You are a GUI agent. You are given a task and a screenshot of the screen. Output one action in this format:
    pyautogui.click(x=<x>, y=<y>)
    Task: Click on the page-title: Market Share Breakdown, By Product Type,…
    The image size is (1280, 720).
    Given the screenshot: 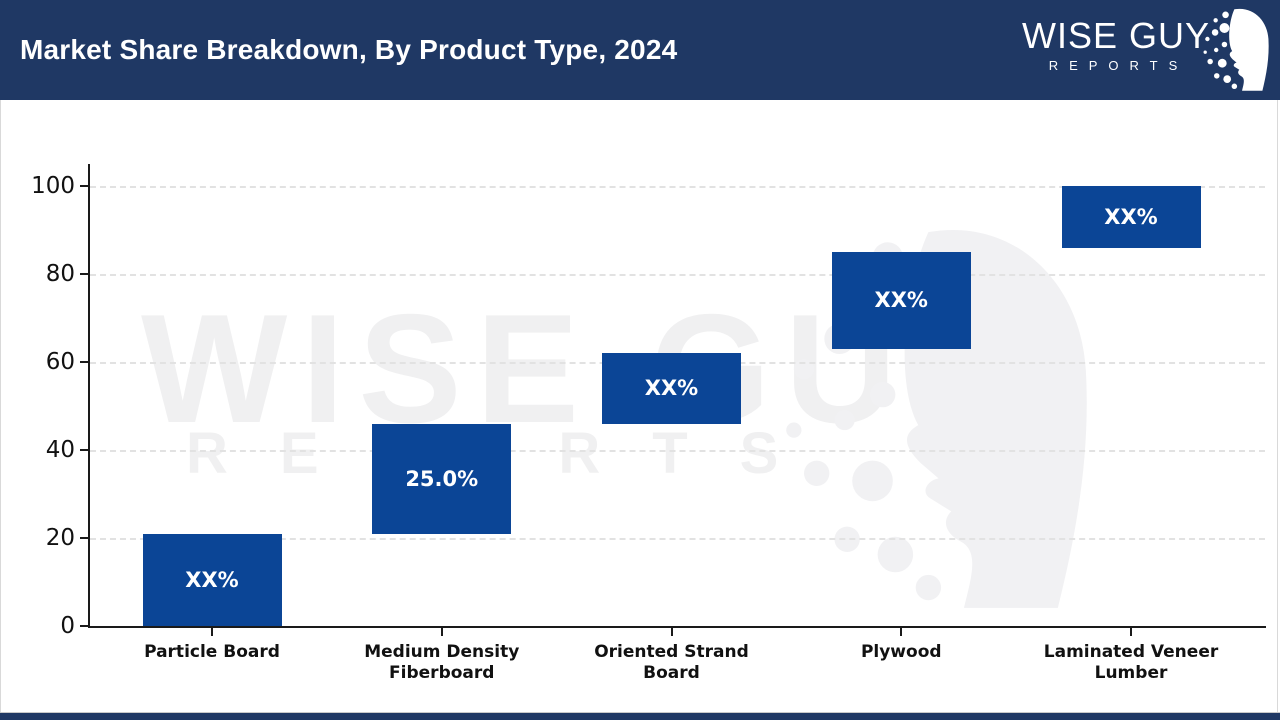 What is the action you would take?
    pyautogui.click(x=349, y=49)
    